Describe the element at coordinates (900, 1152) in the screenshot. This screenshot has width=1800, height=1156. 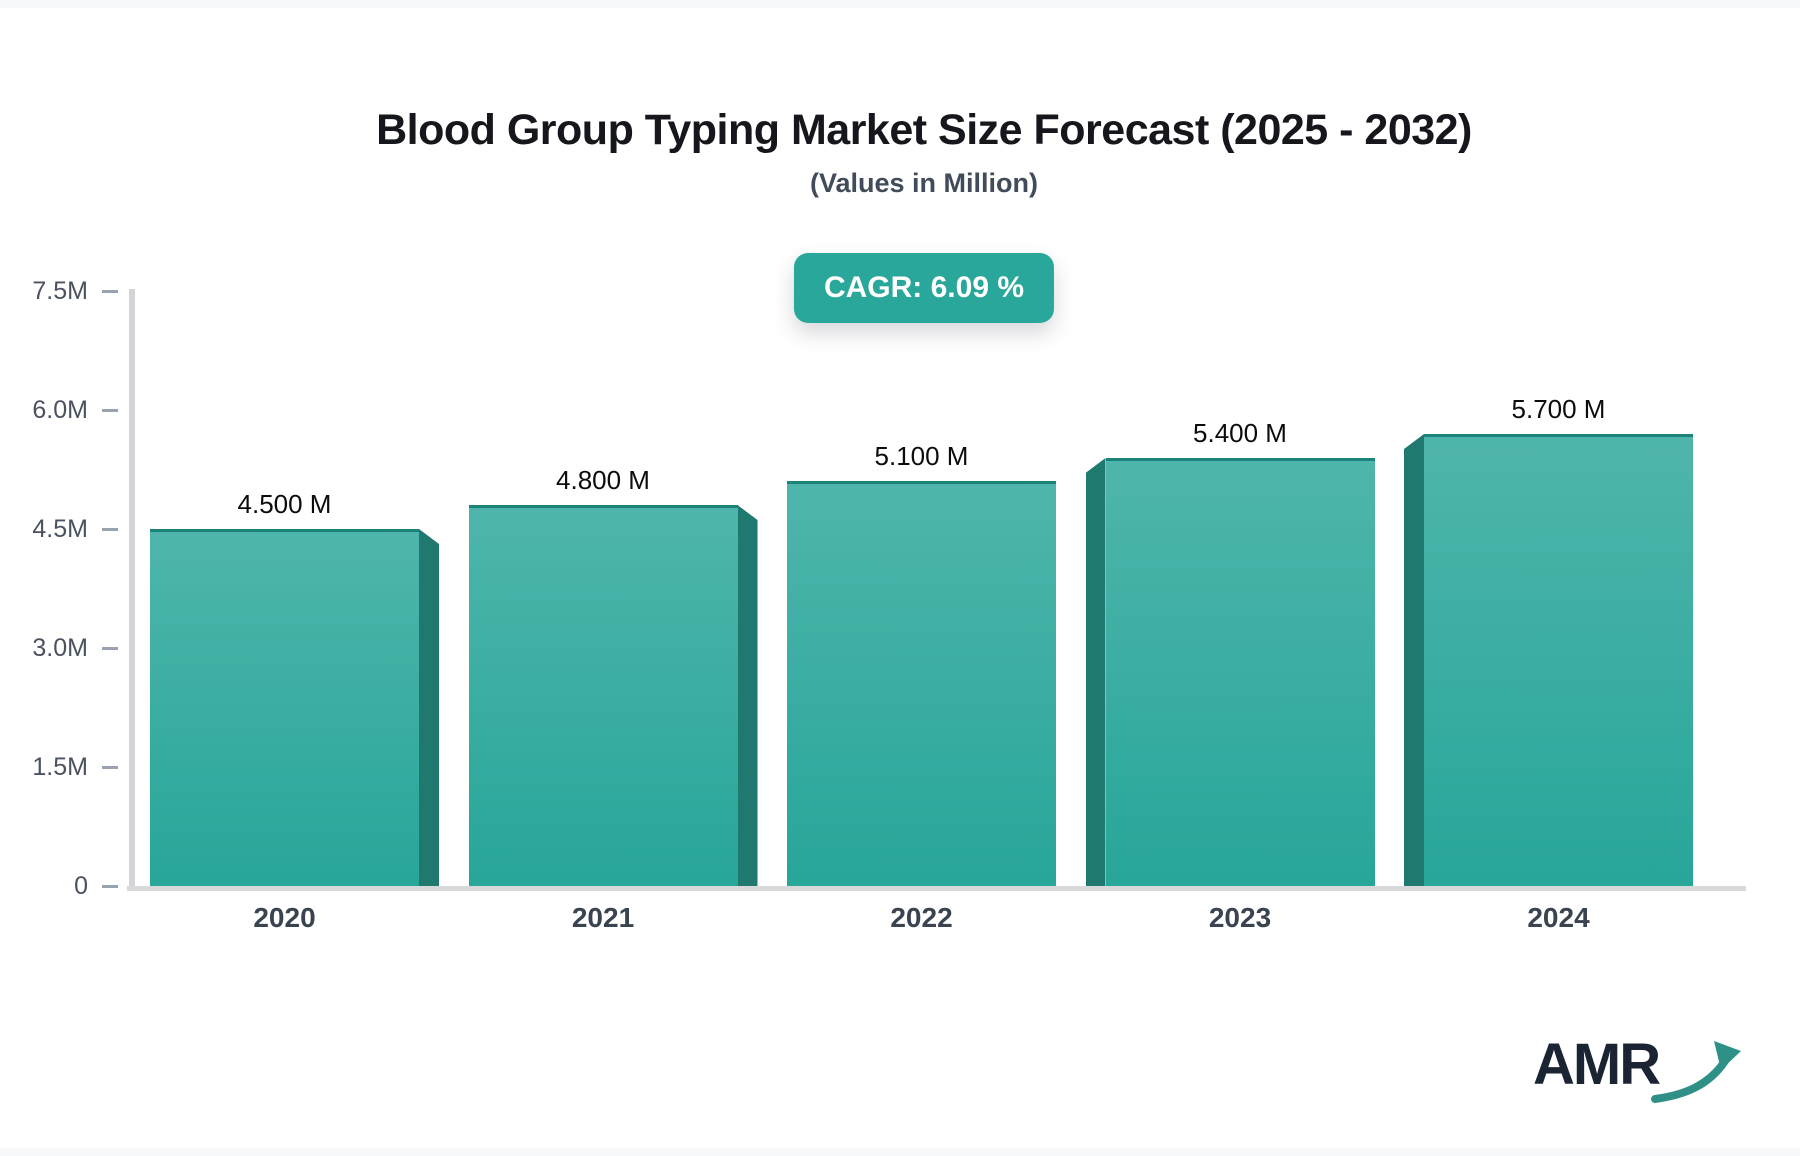
I see `bottom-frame-strip` at that location.